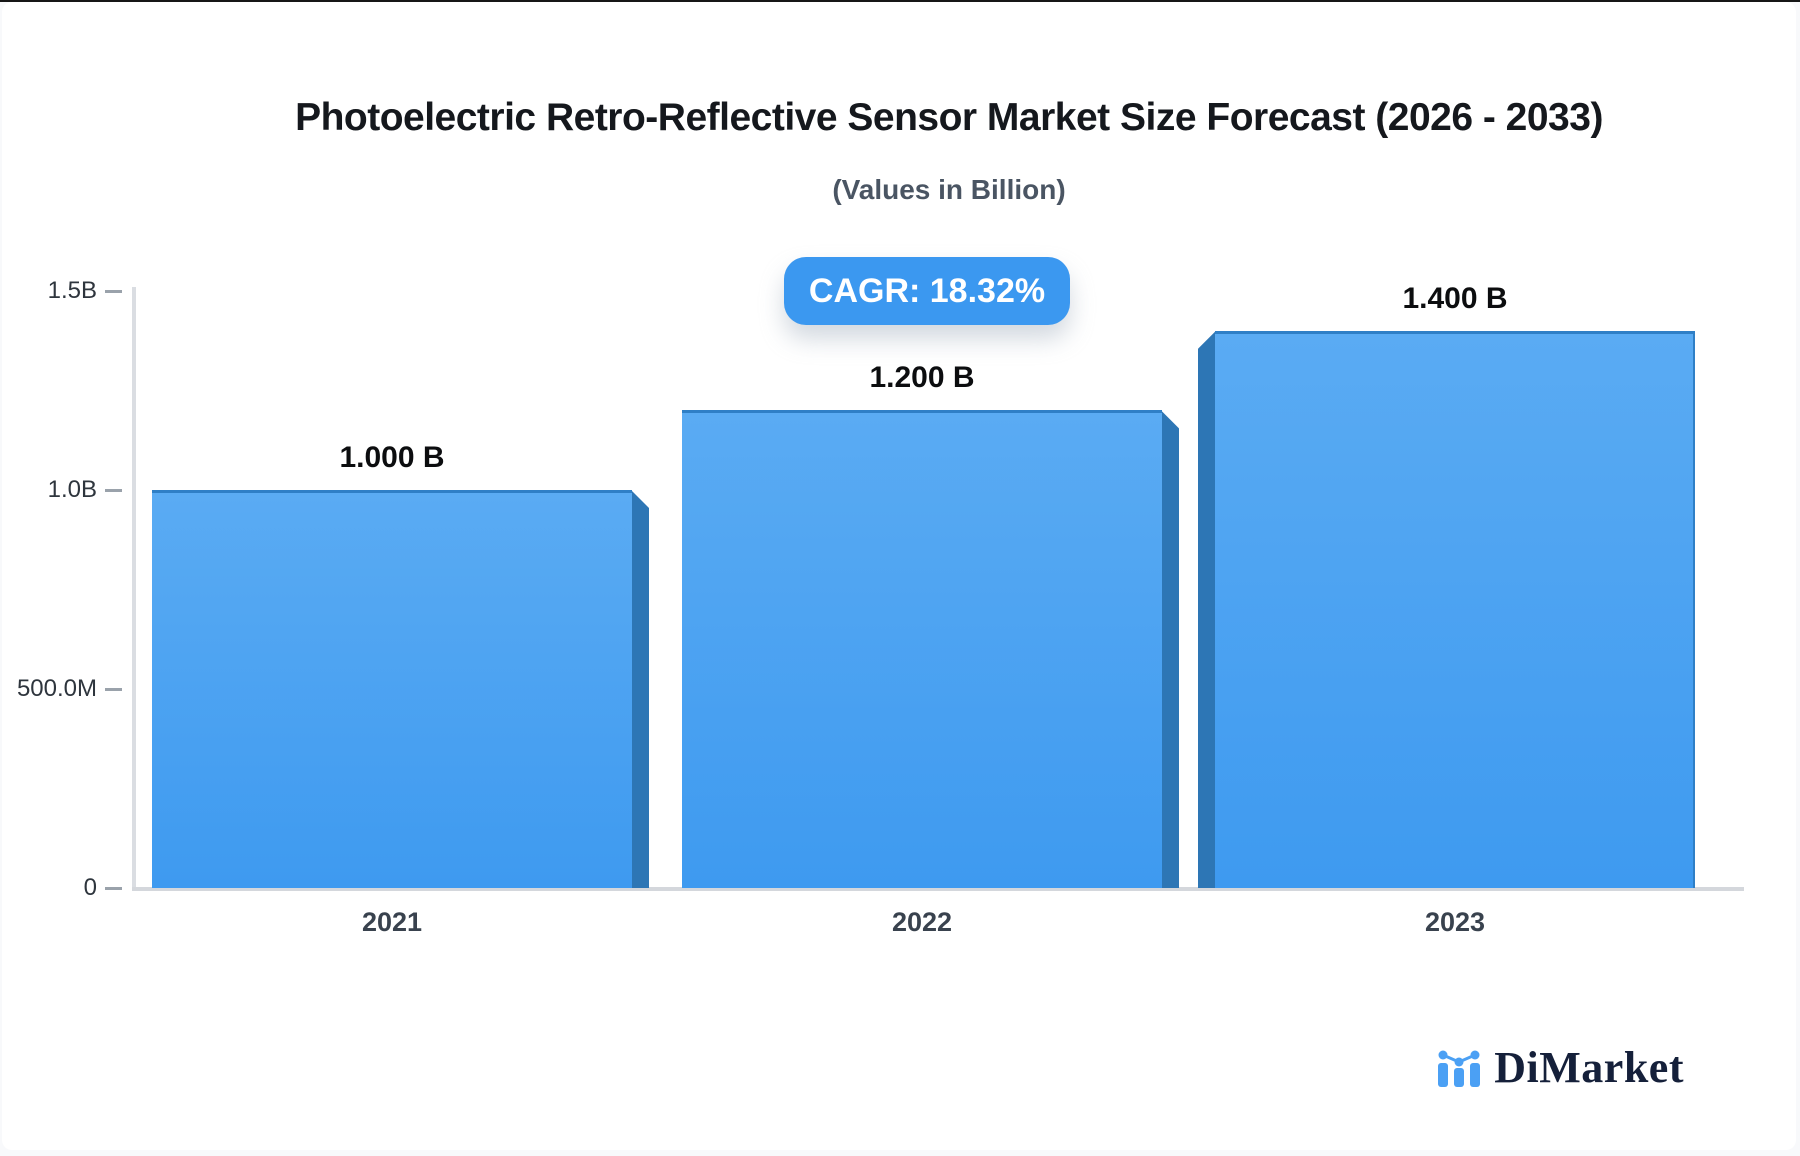 Image resolution: width=1800 pixels, height=1156 pixels. I want to click on x-axis-label-2021: 2021, so click(392, 922).